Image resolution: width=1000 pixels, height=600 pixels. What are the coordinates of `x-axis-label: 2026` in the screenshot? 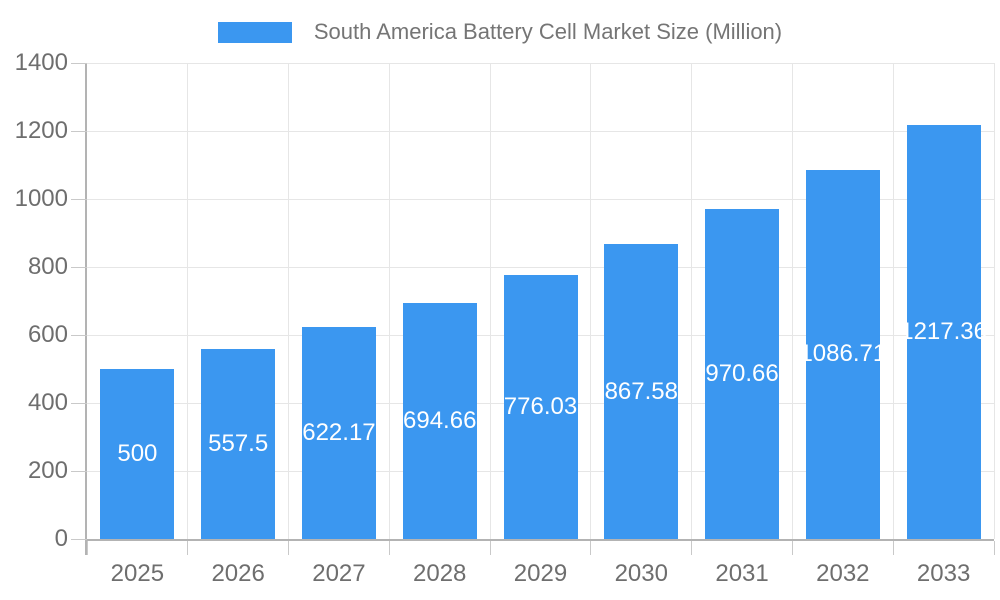 It's located at (238, 573).